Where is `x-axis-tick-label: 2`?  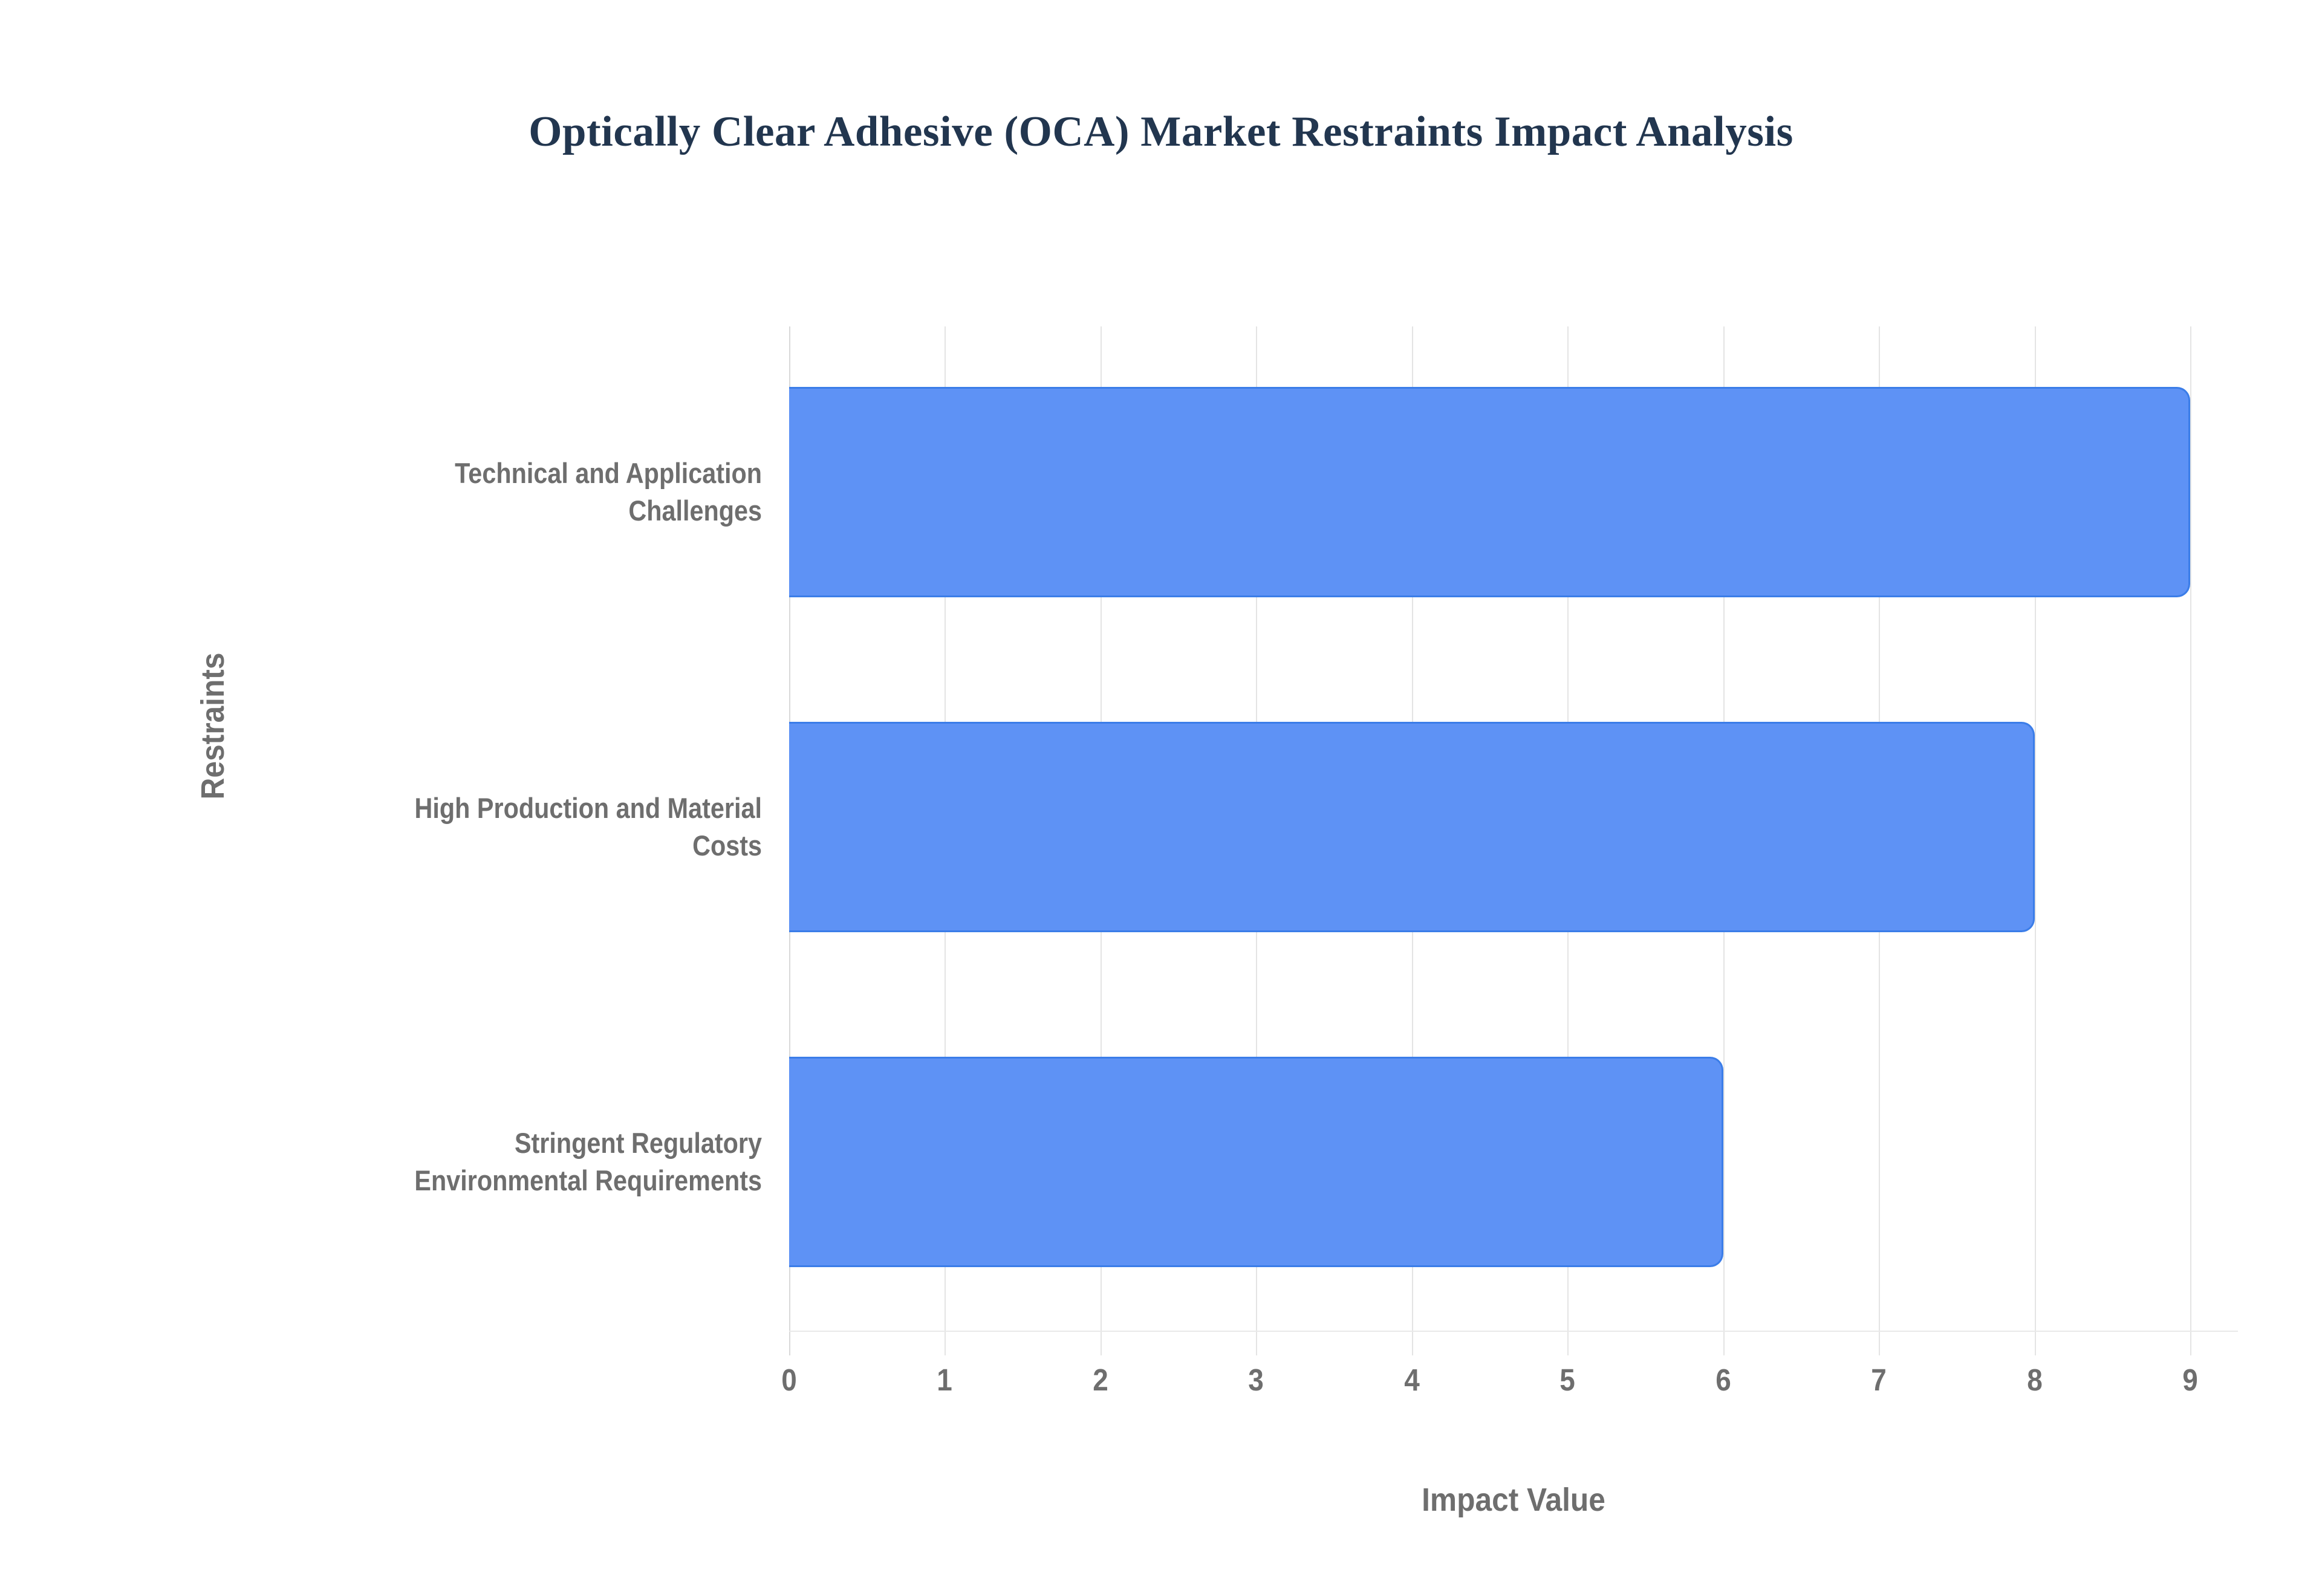
x-axis-tick-label: 2 is located at coordinates (1100, 1380).